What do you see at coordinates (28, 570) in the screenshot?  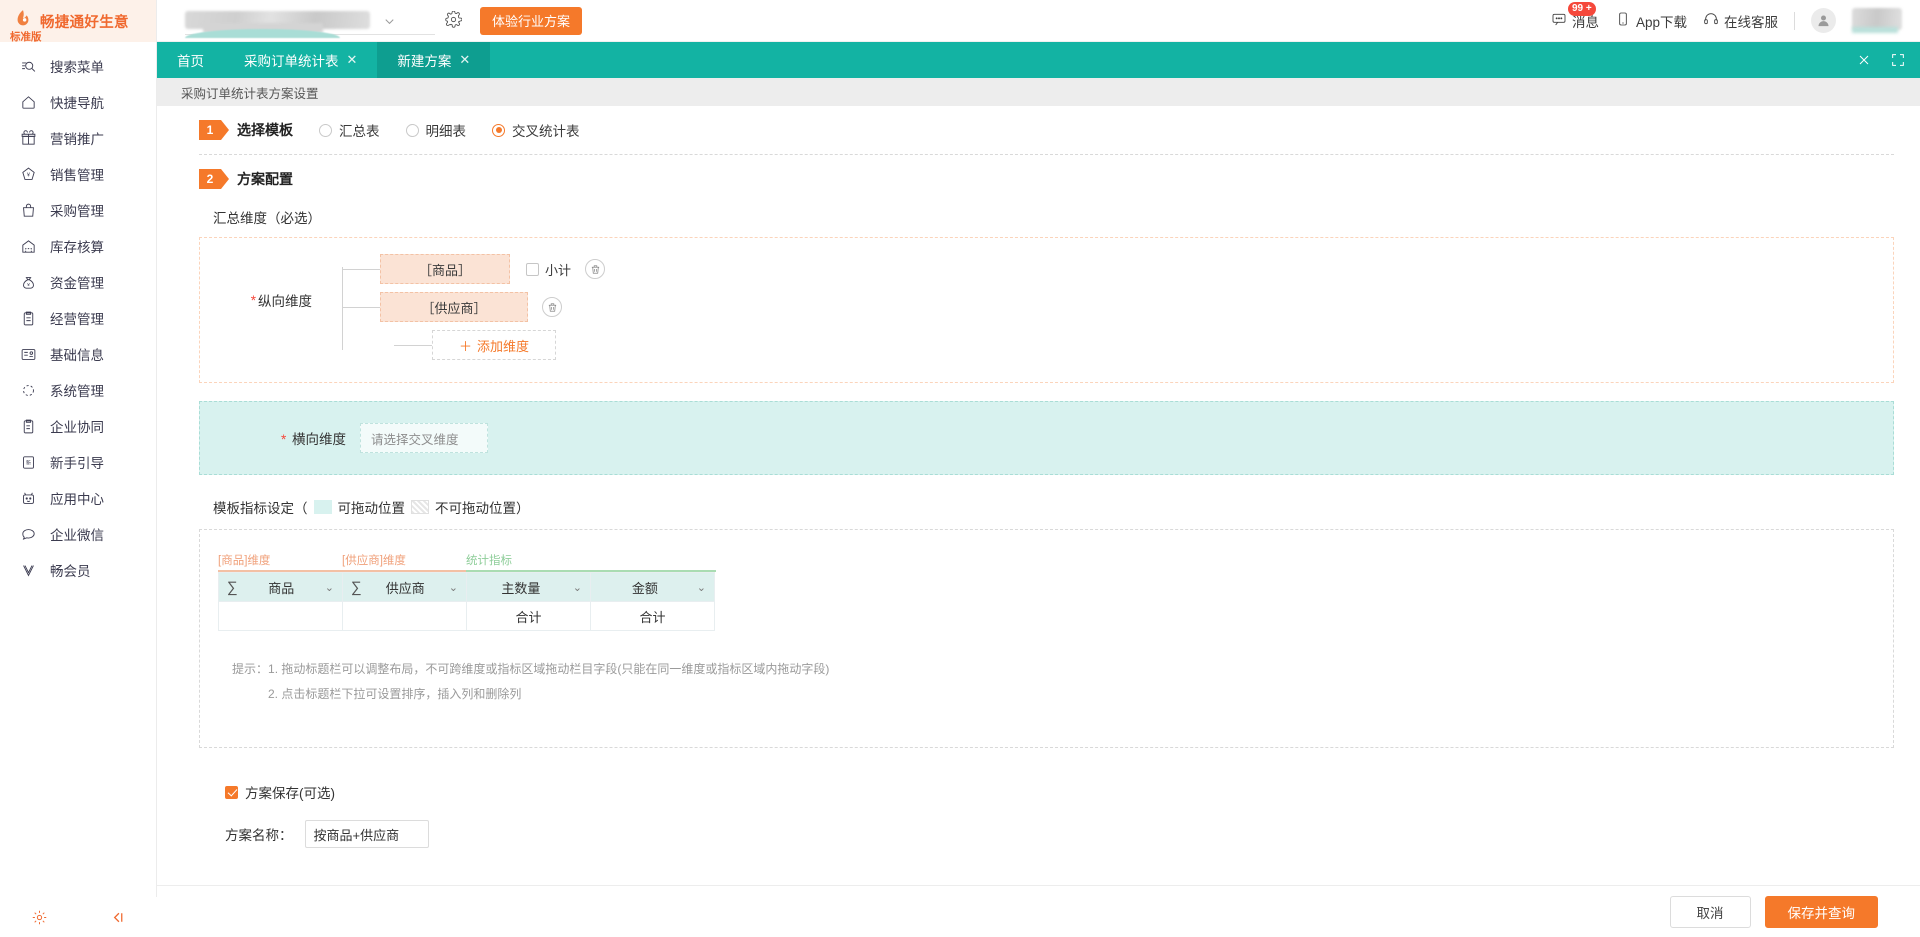 I see `vip-member-icon` at bounding box center [28, 570].